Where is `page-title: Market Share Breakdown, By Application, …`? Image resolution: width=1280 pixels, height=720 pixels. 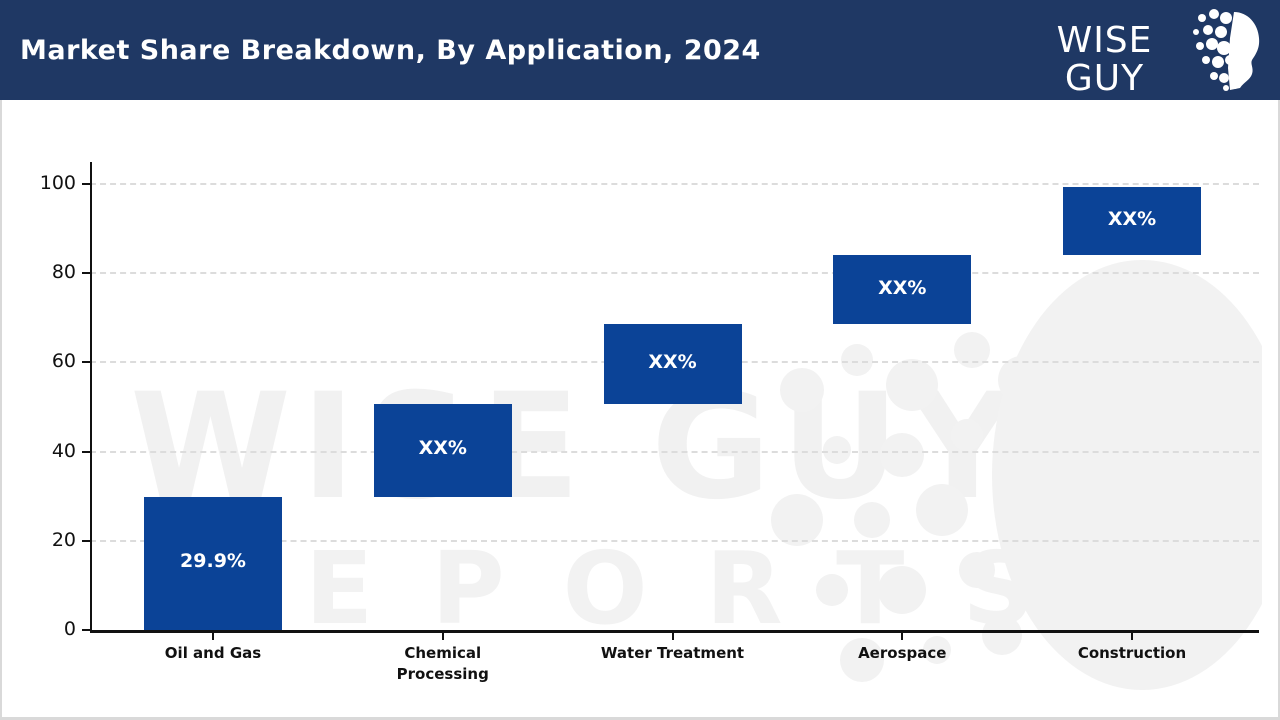
page-title: Market Share Breakdown, By Application, … is located at coordinates (390, 50).